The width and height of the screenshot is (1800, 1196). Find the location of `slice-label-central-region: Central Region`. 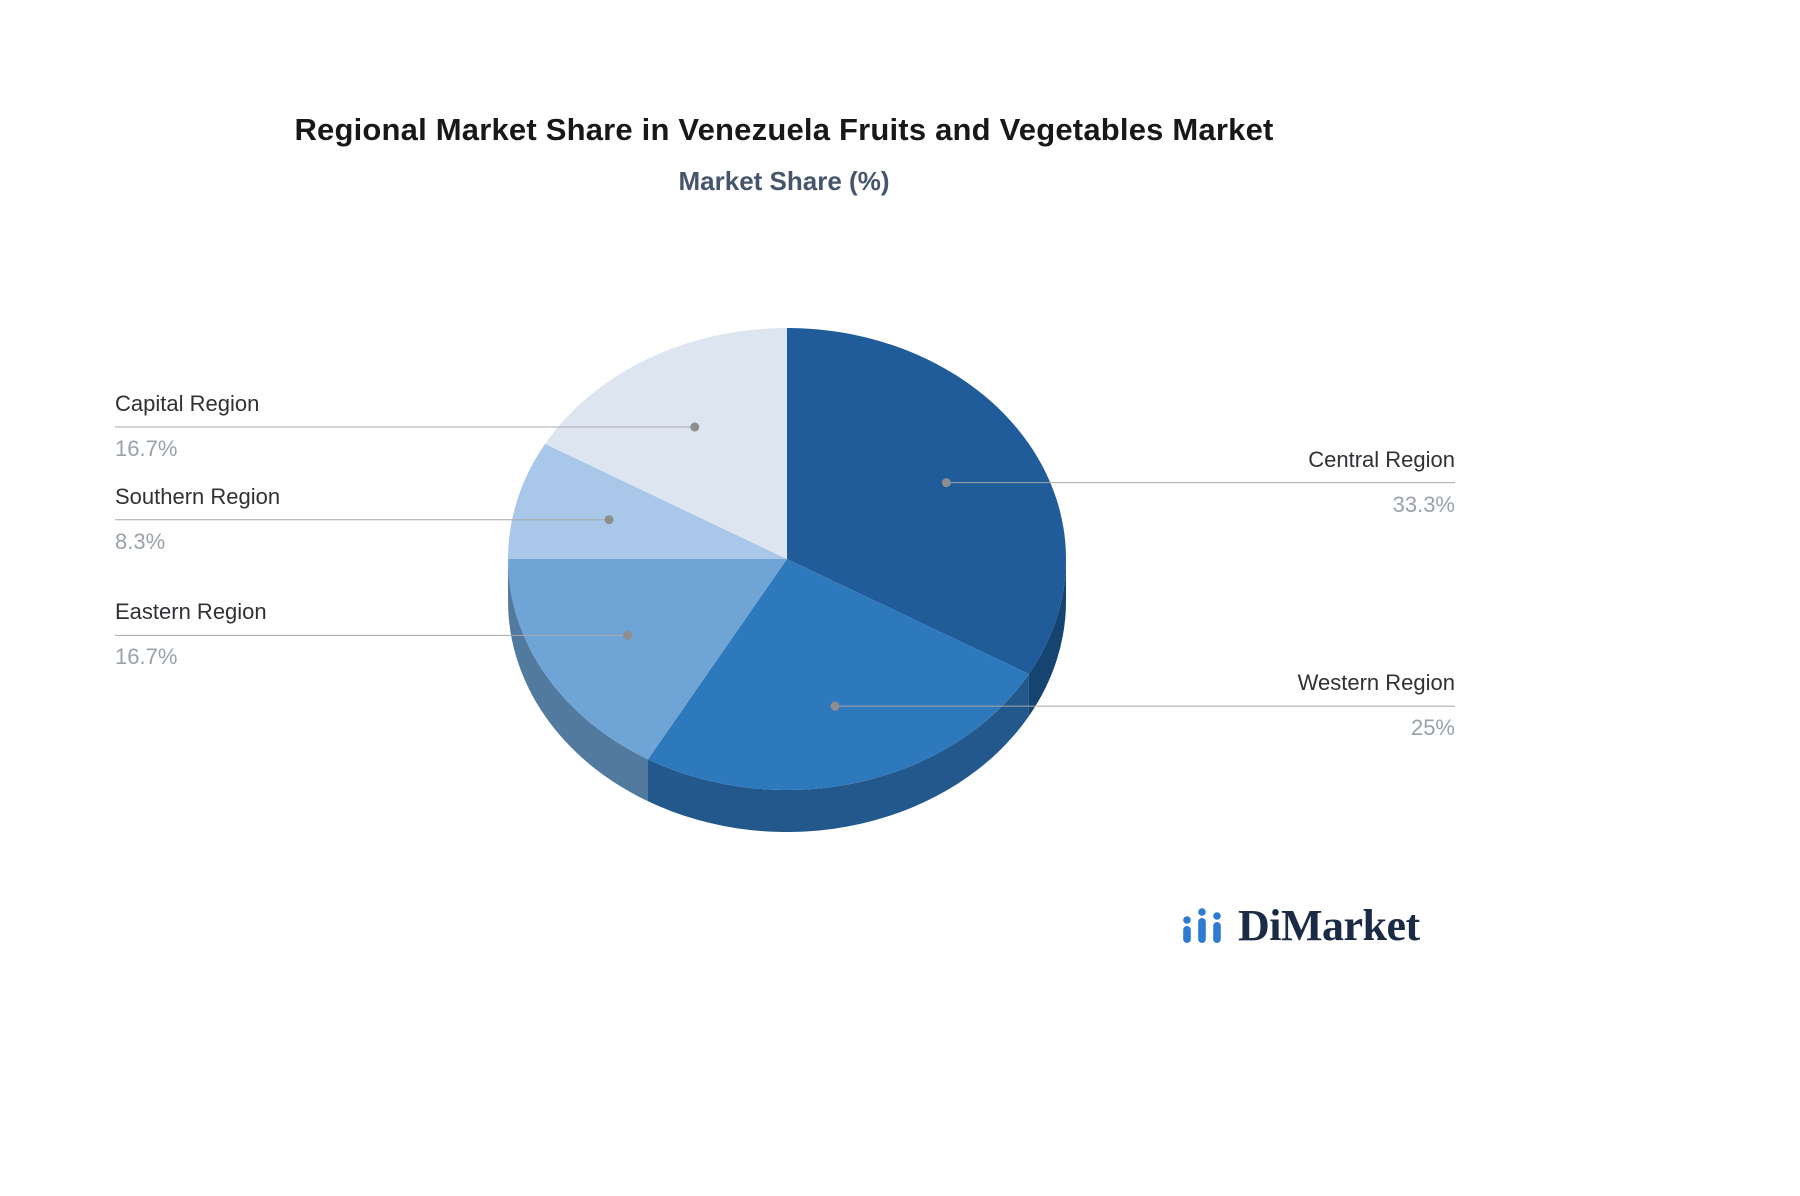

slice-label-central-region: Central Region is located at coordinates (1381, 459).